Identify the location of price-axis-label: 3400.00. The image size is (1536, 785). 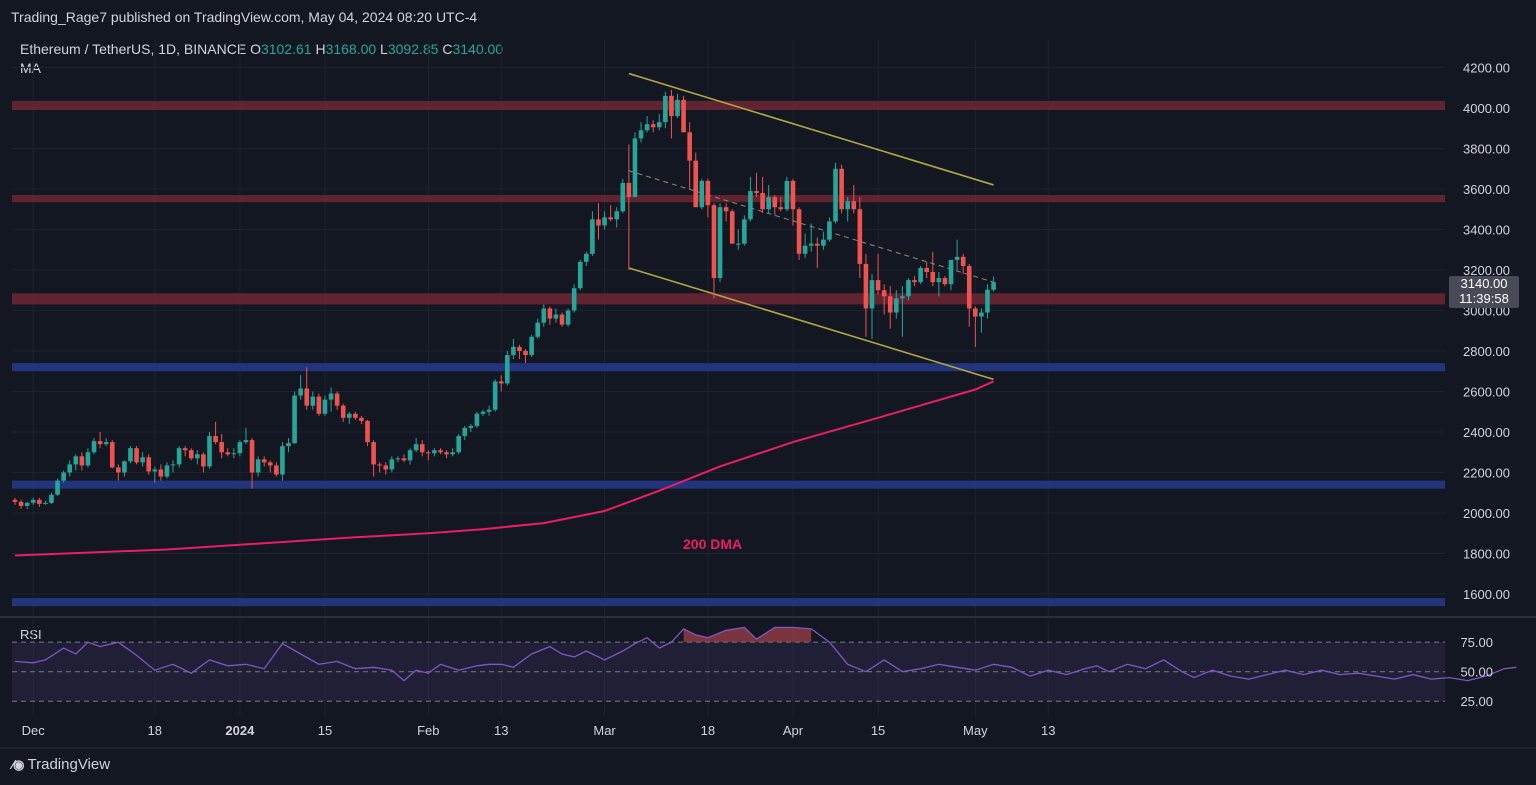
(1486, 230).